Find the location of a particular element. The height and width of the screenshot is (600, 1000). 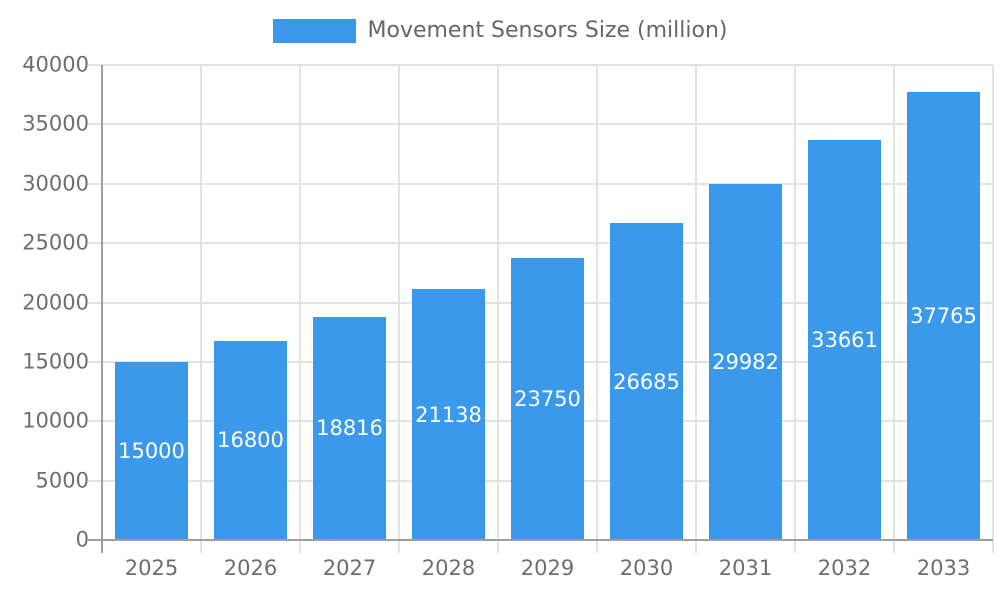

bar-value-label: 16800 is located at coordinates (250, 440).